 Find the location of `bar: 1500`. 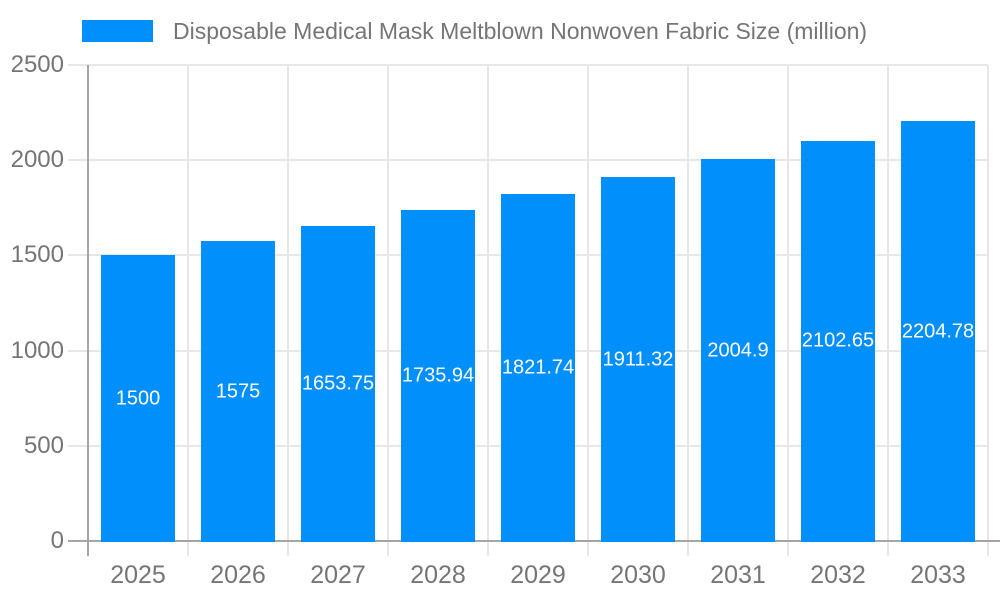

bar: 1500 is located at coordinates (138, 398).